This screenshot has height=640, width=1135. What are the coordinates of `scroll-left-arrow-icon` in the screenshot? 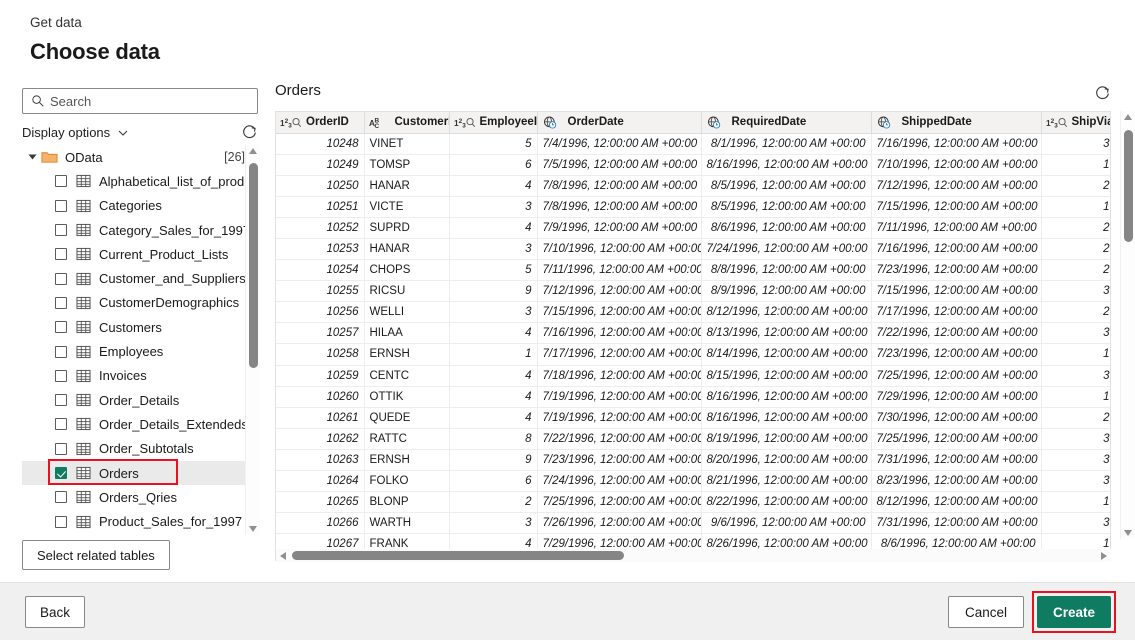 It's located at (283, 555).